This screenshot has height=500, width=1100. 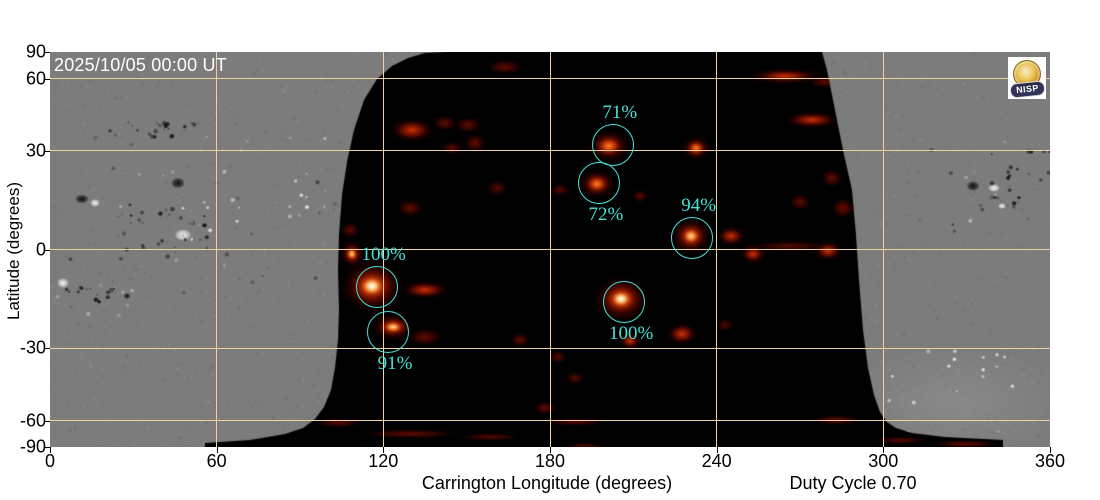 What do you see at coordinates (32, 347) in the screenshot?
I see `y-tick-label--30: -30` at bounding box center [32, 347].